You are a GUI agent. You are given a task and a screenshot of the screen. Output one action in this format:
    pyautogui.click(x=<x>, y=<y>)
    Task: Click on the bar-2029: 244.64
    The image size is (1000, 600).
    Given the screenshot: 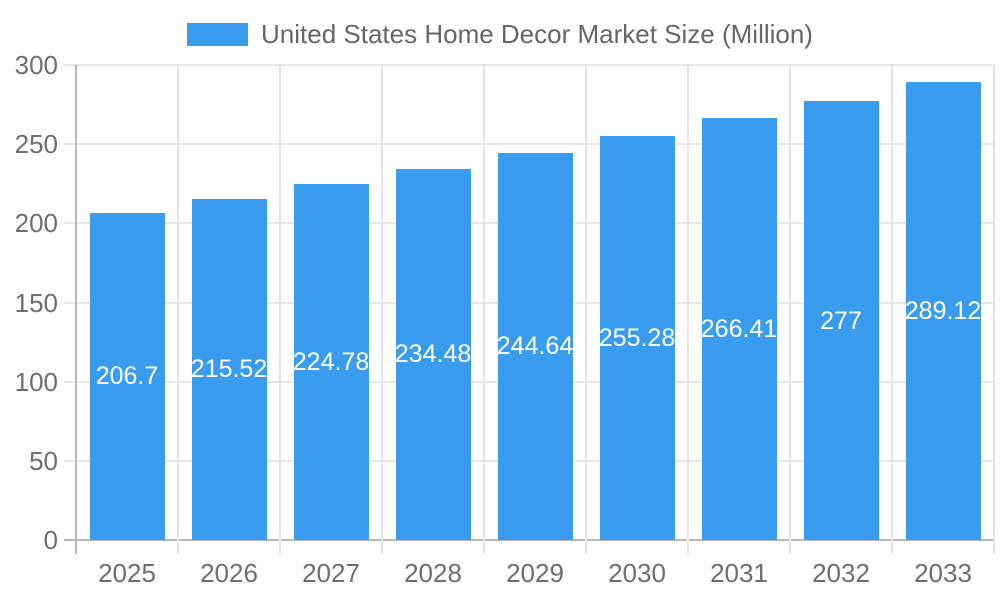 What is the action you would take?
    pyautogui.click(x=535, y=346)
    